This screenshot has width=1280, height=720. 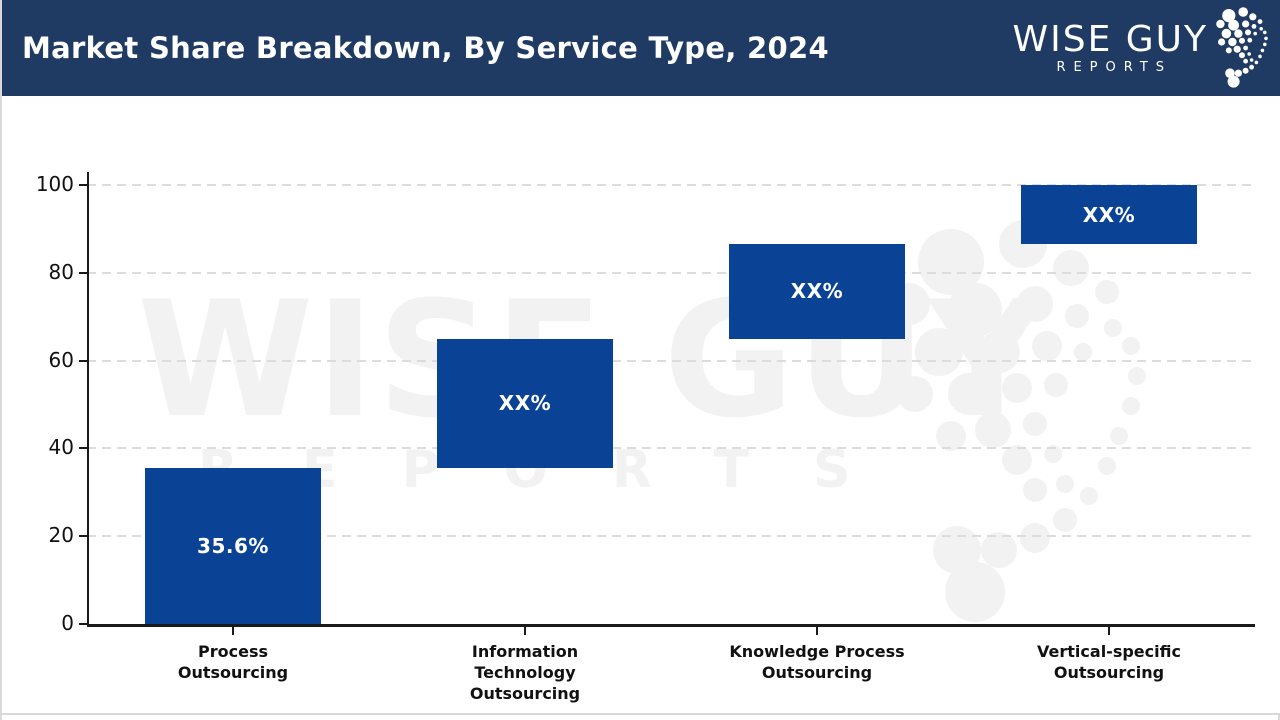 What do you see at coordinates (817, 651) in the screenshot?
I see `x-axis-label-line: Knowledge Process` at bounding box center [817, 651].